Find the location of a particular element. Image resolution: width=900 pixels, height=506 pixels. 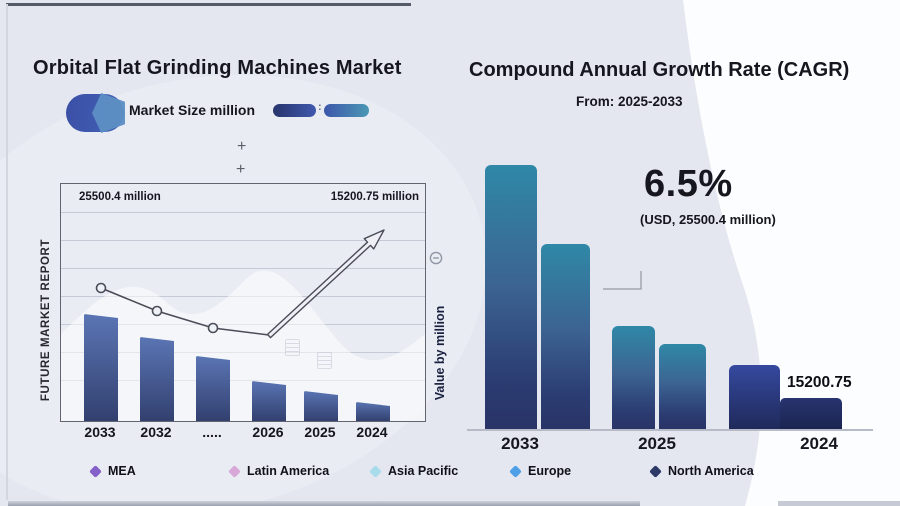

legend-item-mea: MEA is located at coordinates (112, 471).